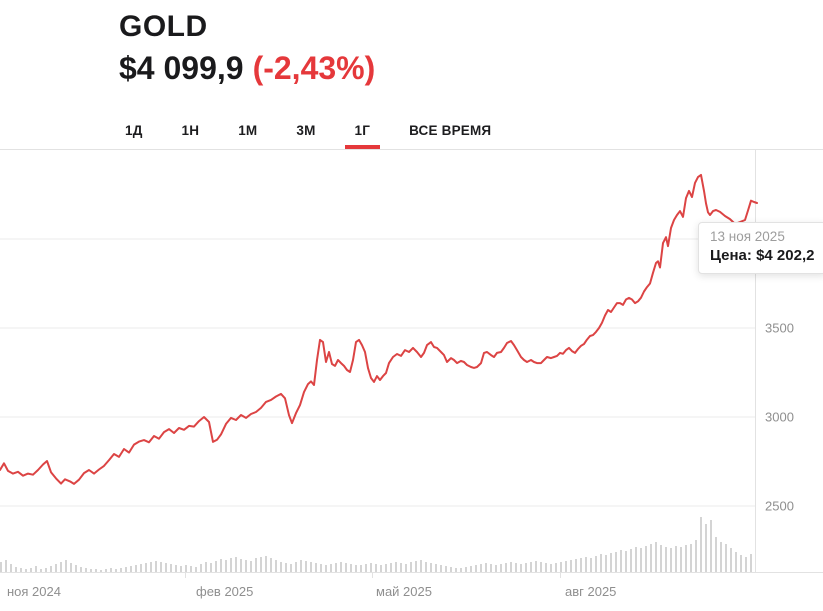 The width and height of the screenshot is (823, 611). Describe the element at coordinates (163, 26) in the screenshot. I see `instrument-symbol: GOLD` at that location.